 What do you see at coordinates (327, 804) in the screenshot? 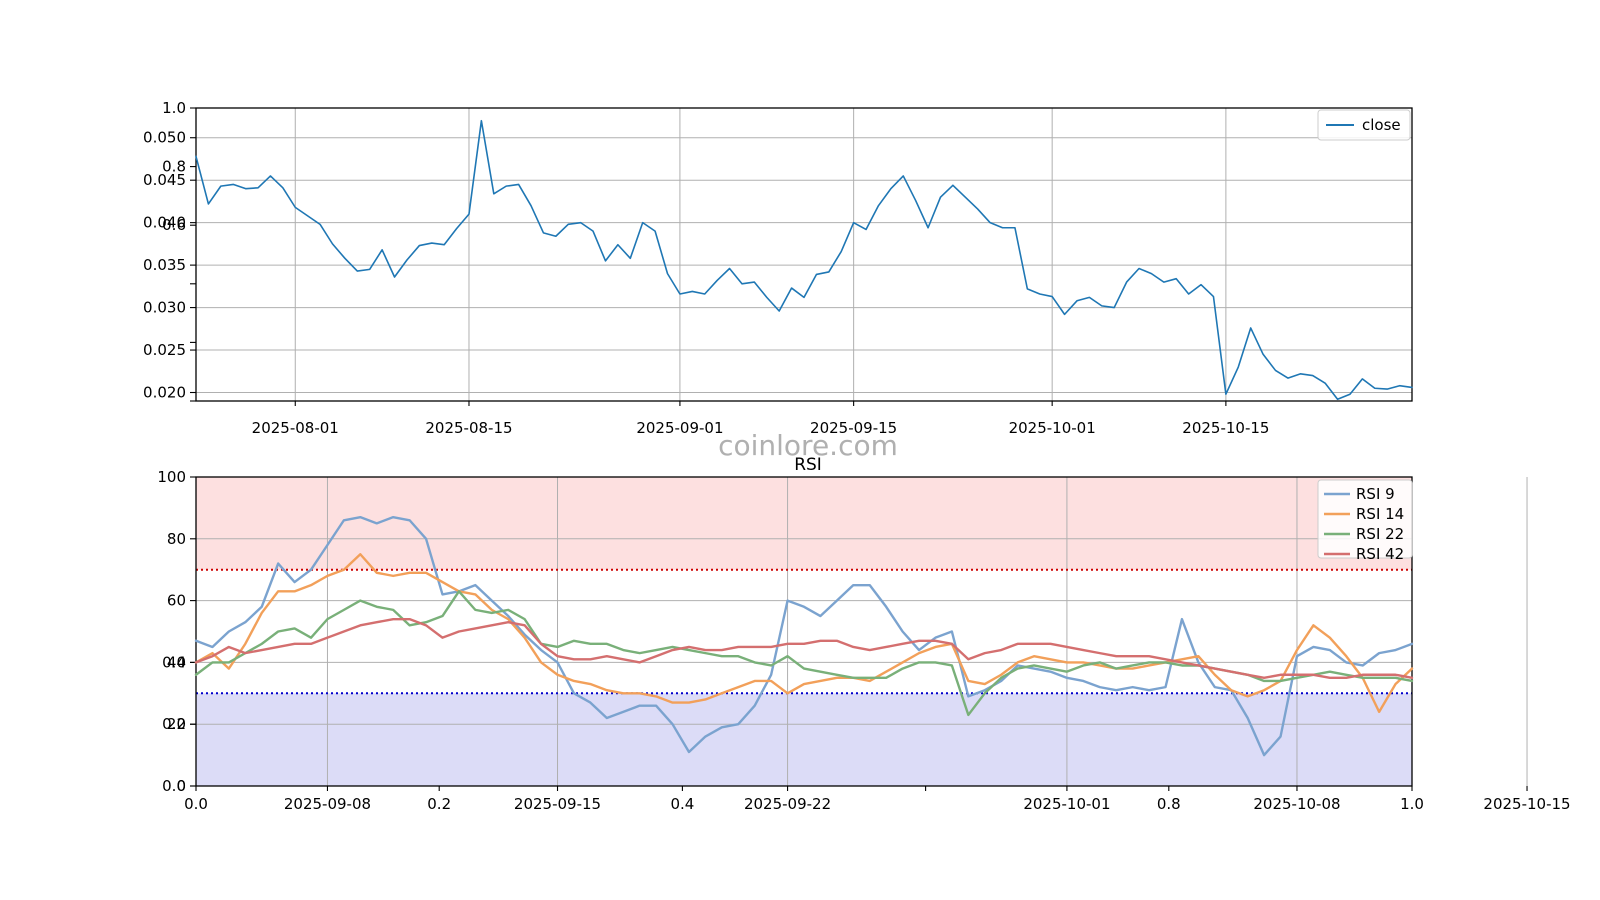
I see `rsi-xtick-label-2025-09-08: 2025-09-08` at bounding box center [327, 804].